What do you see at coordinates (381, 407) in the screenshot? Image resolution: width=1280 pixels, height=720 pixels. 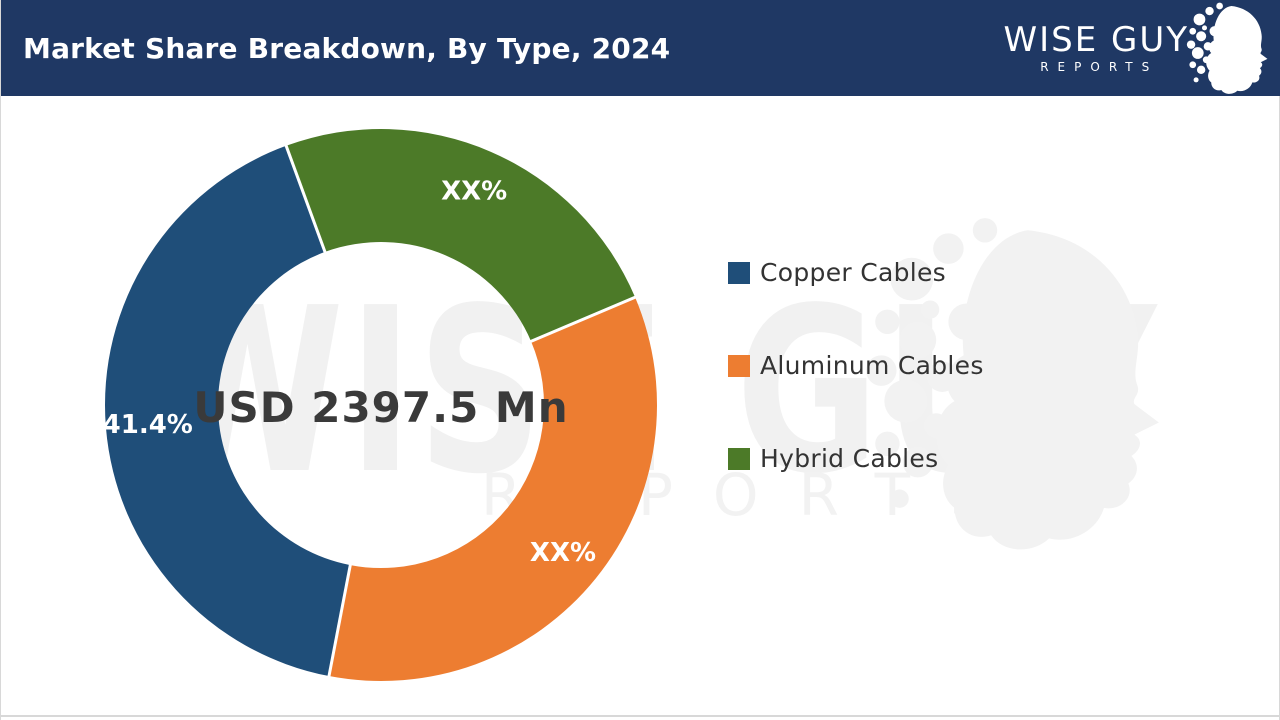 I see `donut-center-value: USD 2397.5 Mn` at bounding box center [381, 407].